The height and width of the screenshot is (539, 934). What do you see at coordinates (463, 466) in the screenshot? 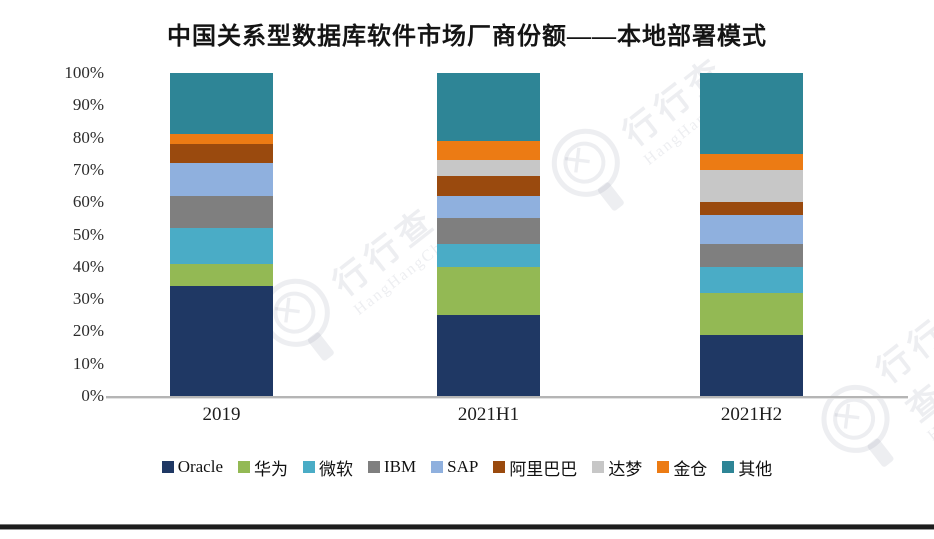
I see `legend-label: SAP` at bounding box center [463, 466].